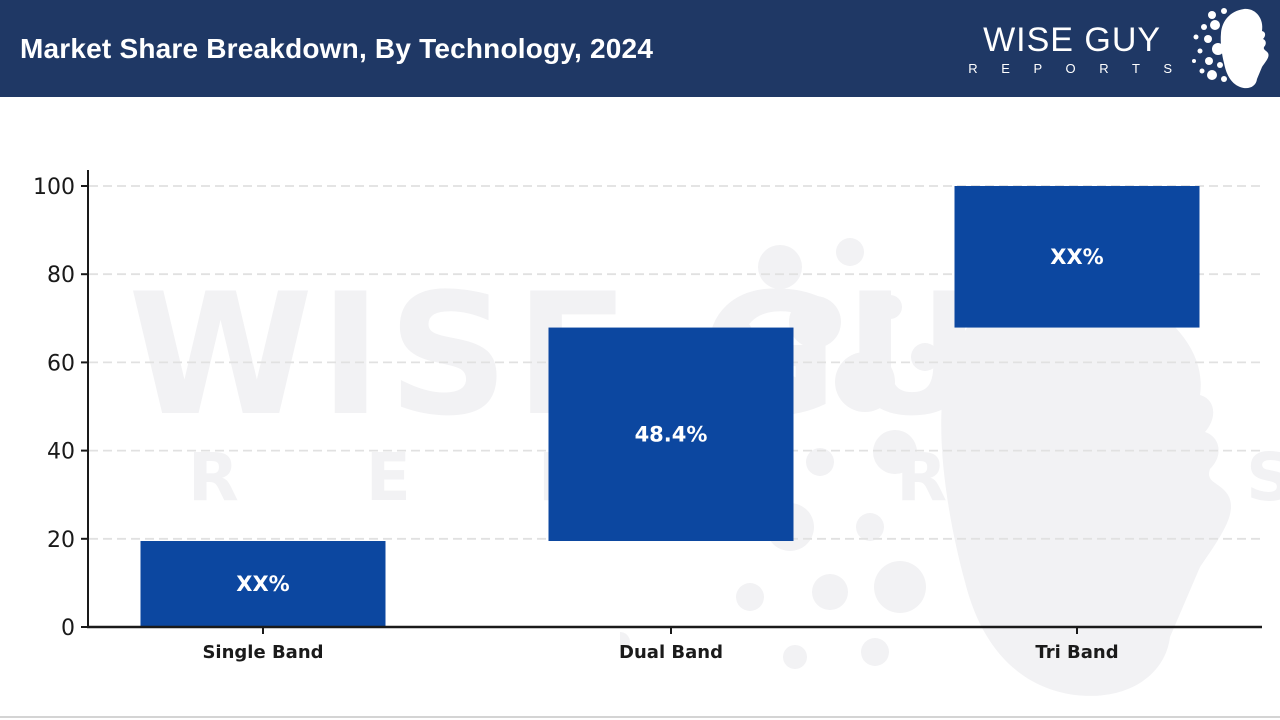 The image size is (1280, 720). Describe the element at coordinates (1072, 39) in the screenshot. I see `brand-name: WISE GUY` at that location.